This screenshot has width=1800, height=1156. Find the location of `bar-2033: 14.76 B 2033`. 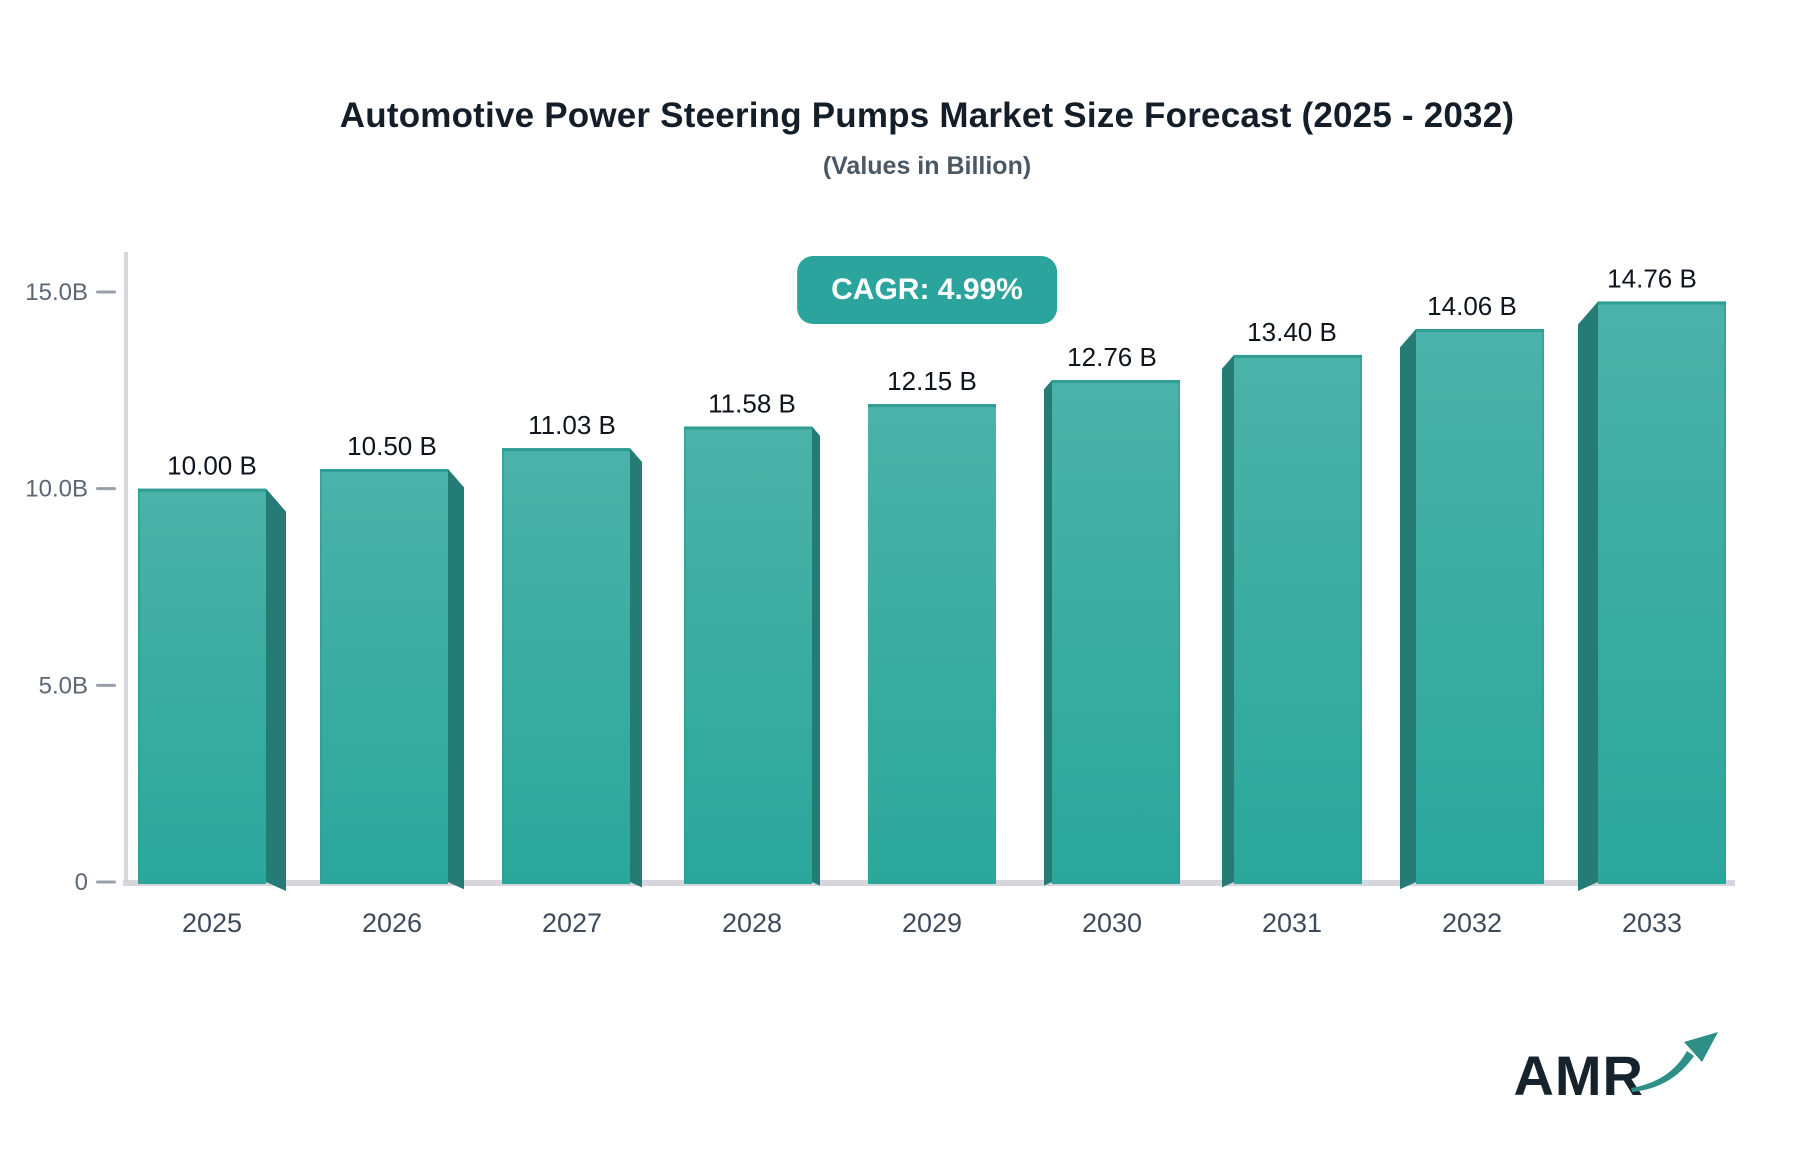

bar-2033: 14.76 B 2033 is located at coordinates (1652, 600).